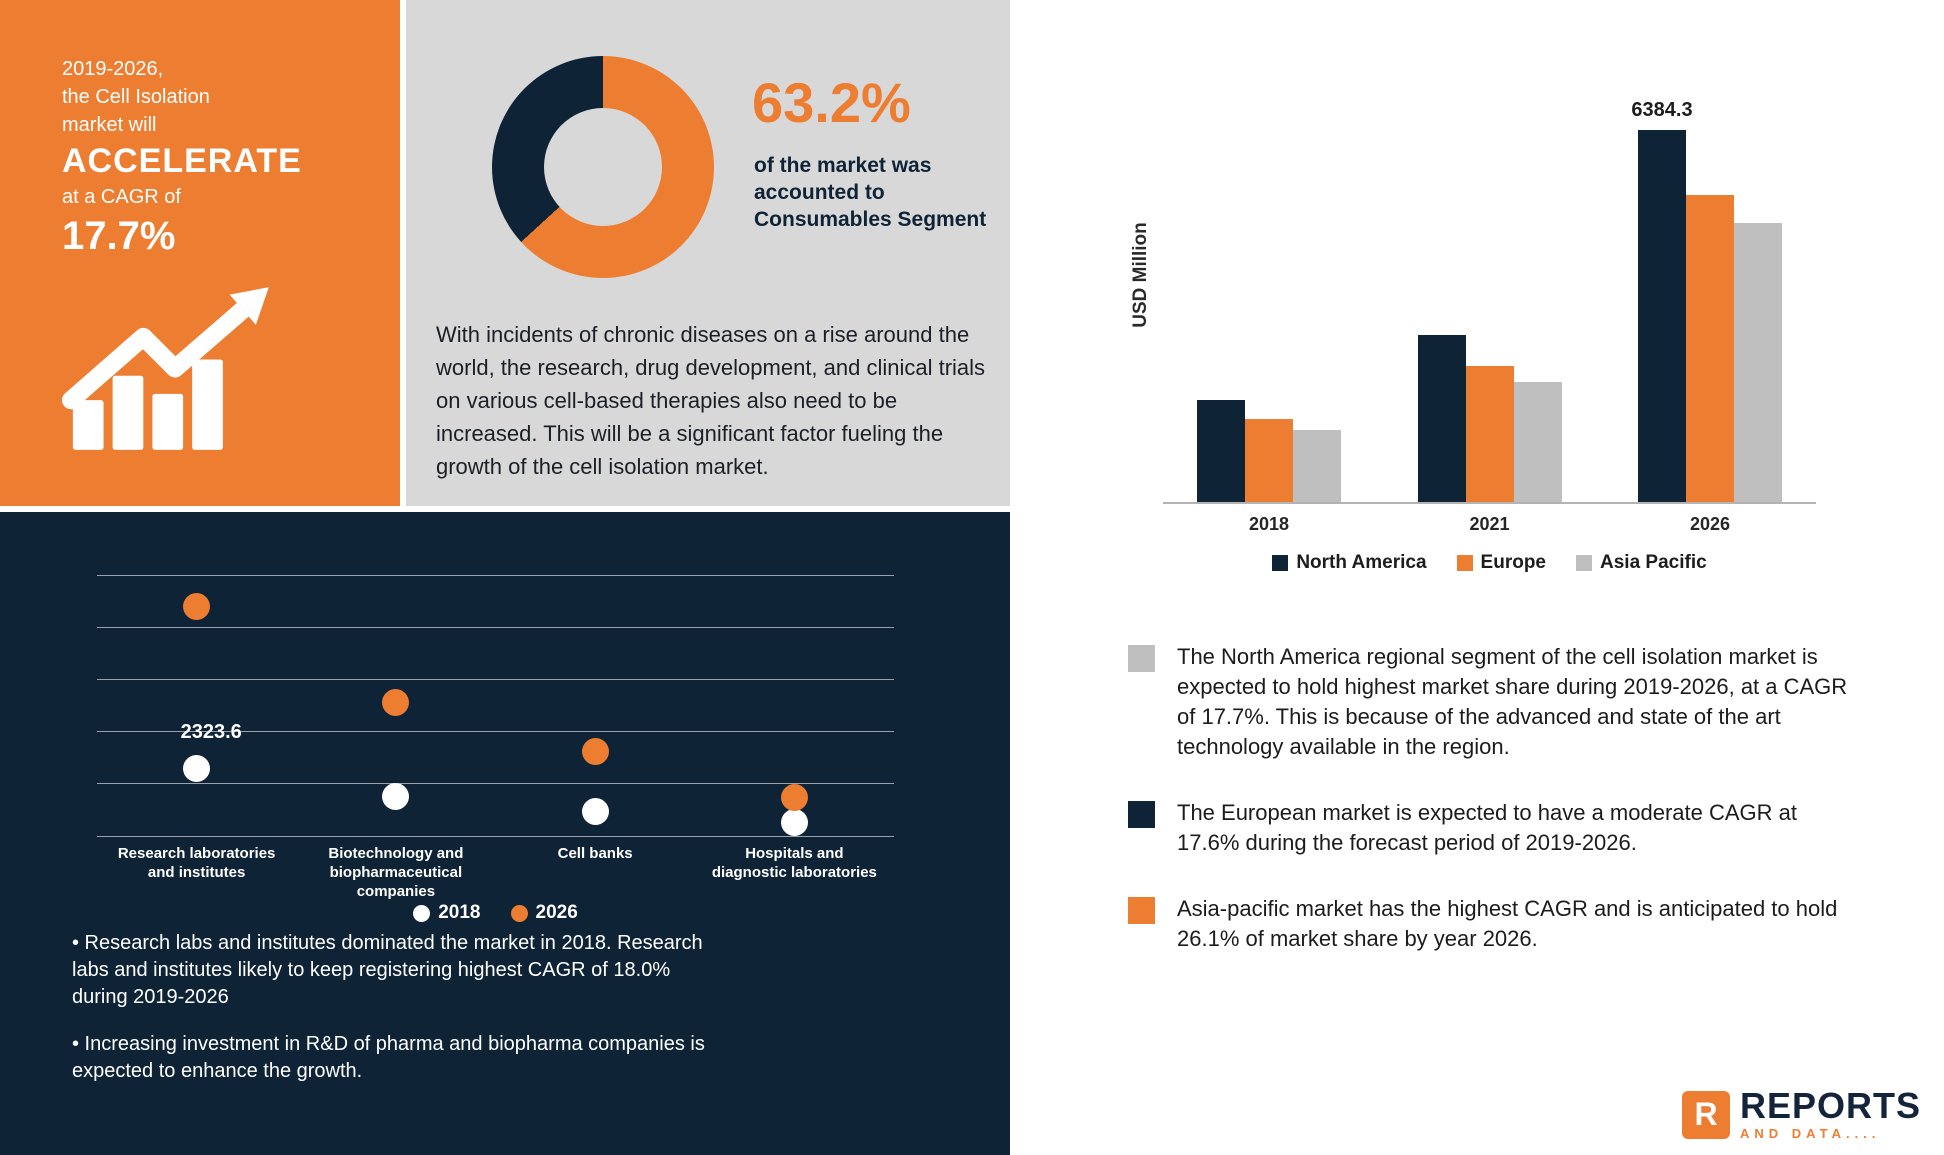 This screenshot has width=1944, height=1155. I want to click on legend-item-2026: 2026, so click(544, 913).